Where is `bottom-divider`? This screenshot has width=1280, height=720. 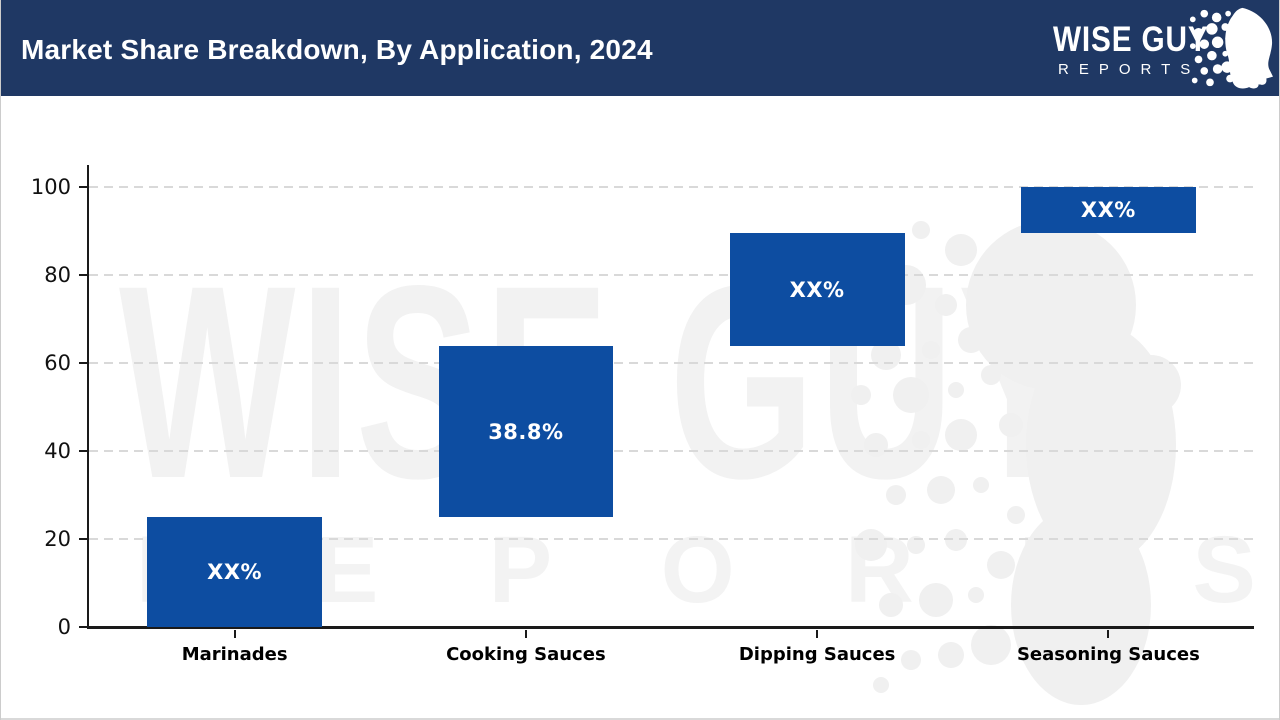 bottom-divider is located at coordinates (640, 719).